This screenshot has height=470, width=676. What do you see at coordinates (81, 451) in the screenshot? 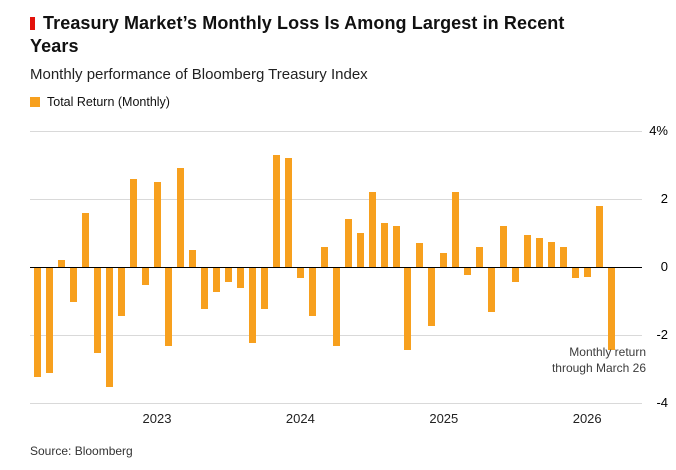
I see `source-note: Source: Bloomberg` at bounding box center [81, 451].